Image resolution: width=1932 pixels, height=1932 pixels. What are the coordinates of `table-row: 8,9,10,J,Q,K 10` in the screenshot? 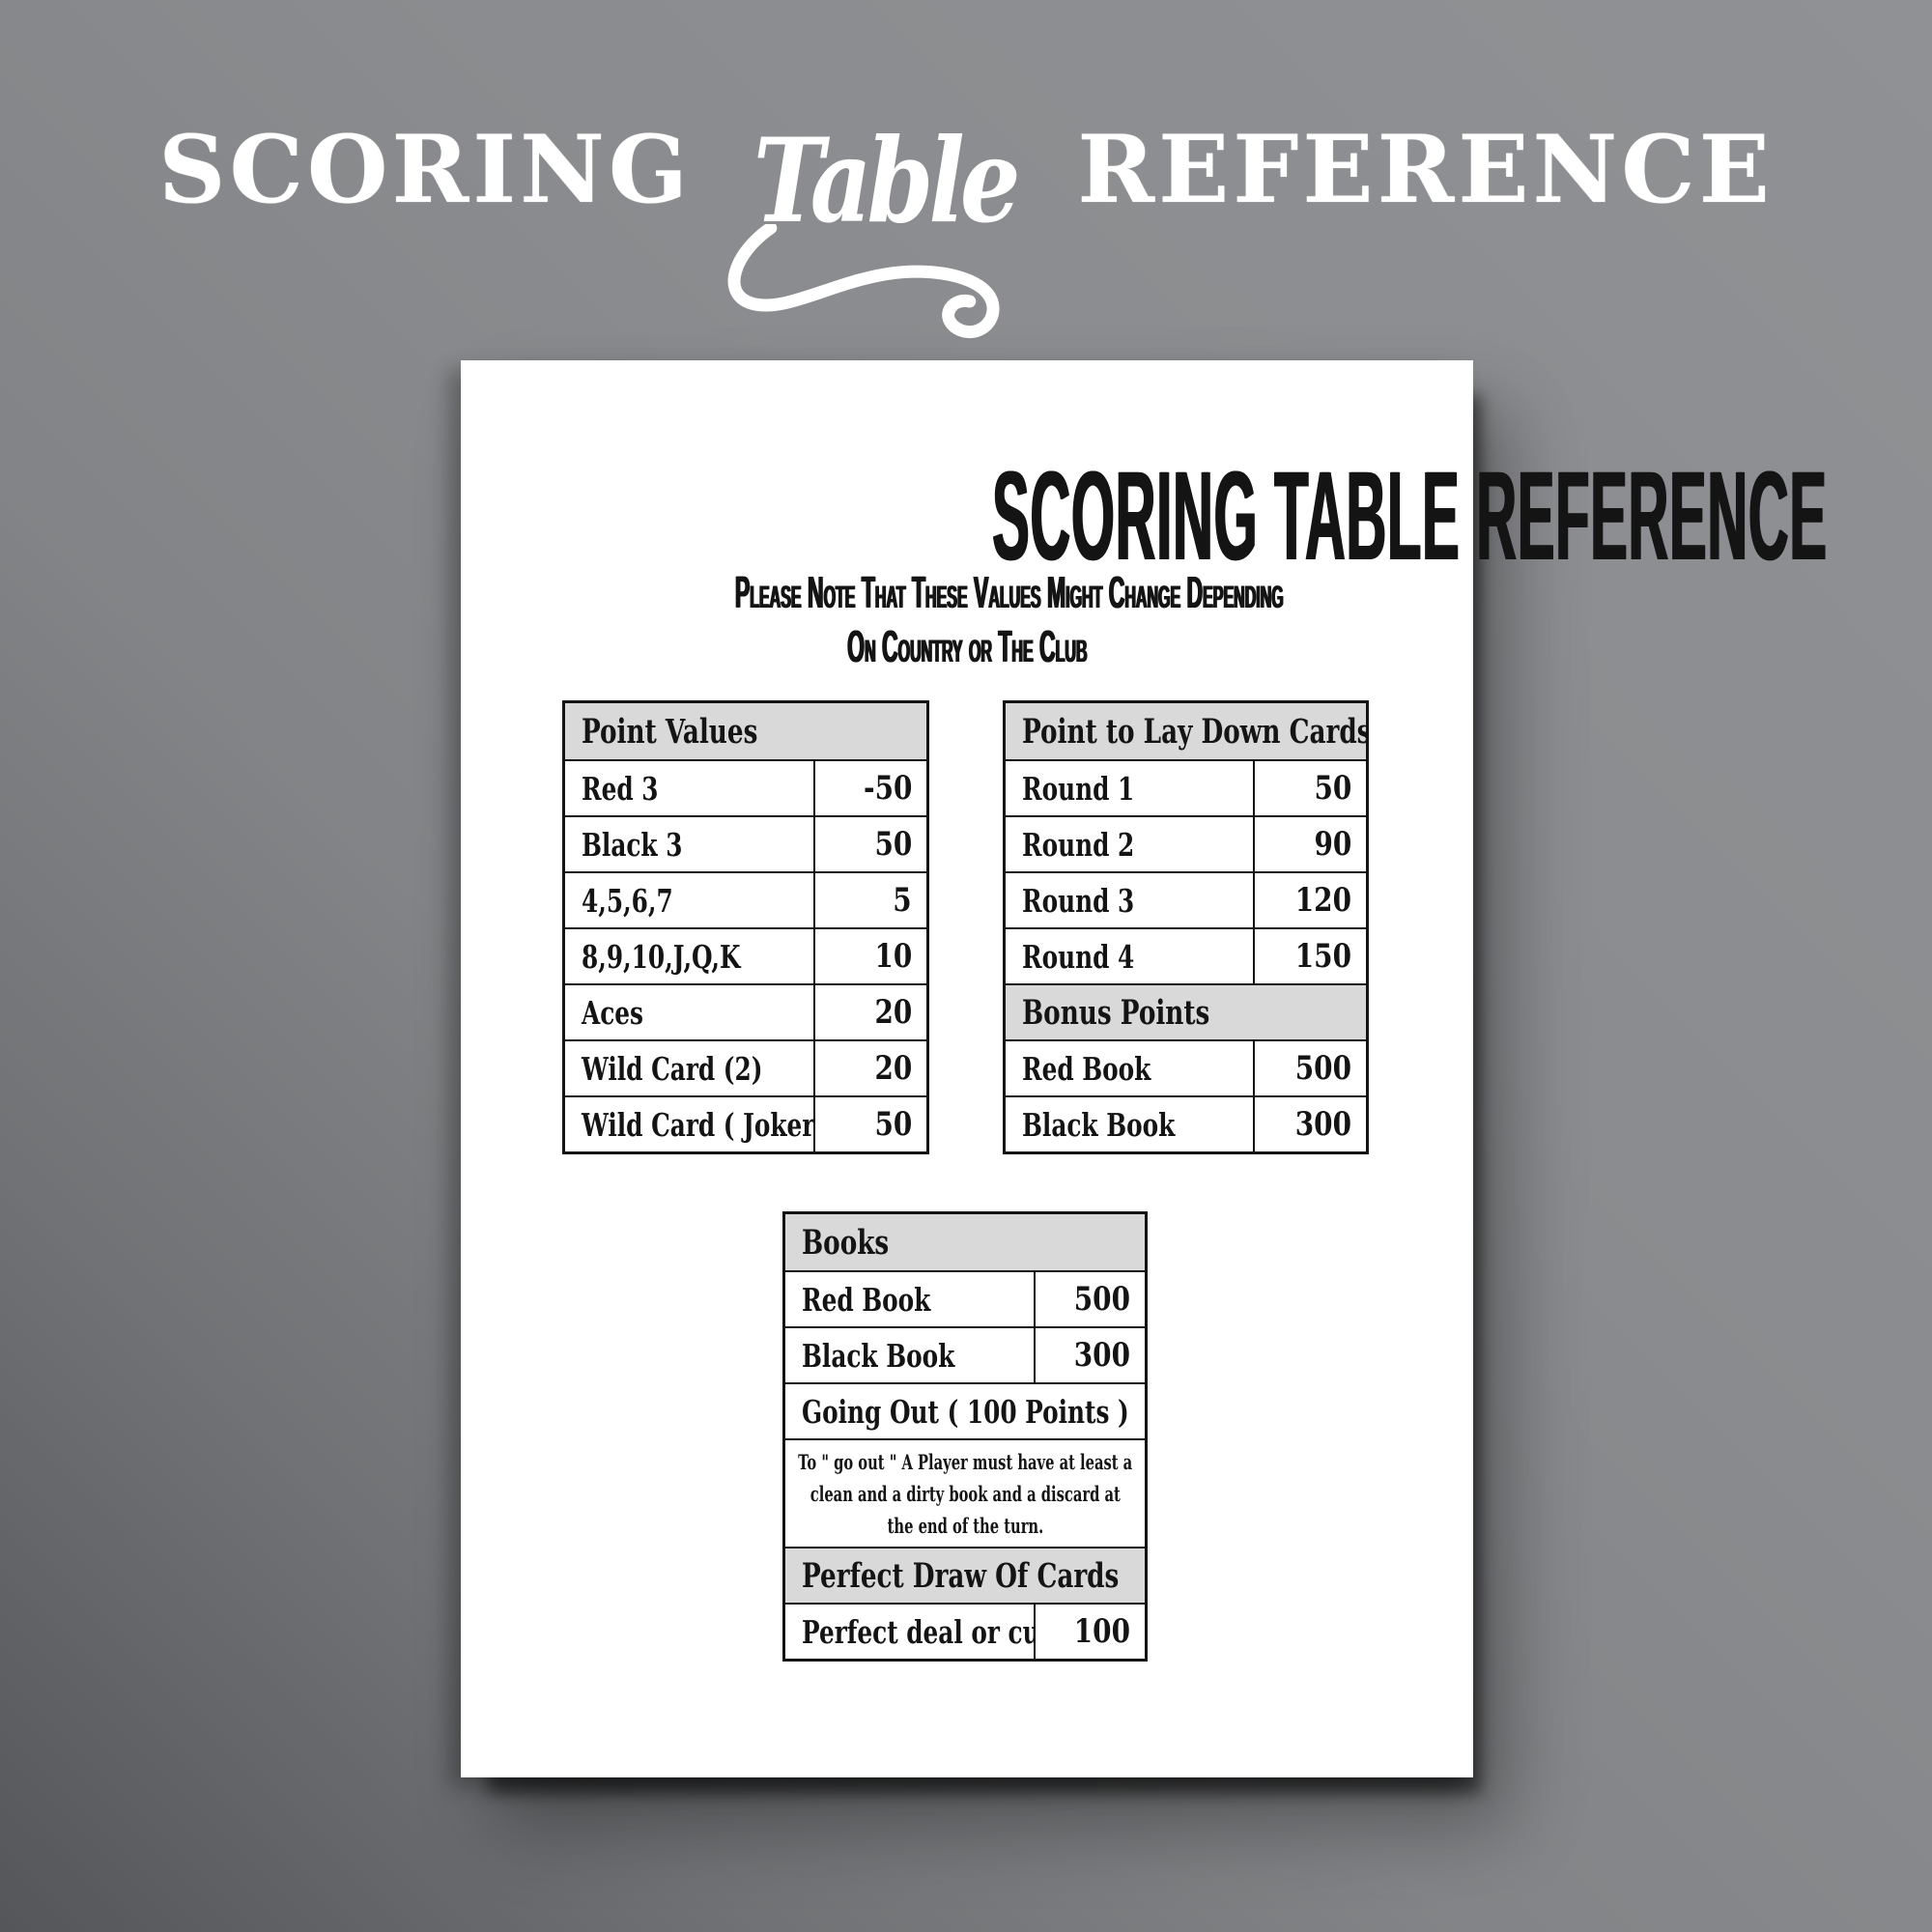 It's located at (745, 955).